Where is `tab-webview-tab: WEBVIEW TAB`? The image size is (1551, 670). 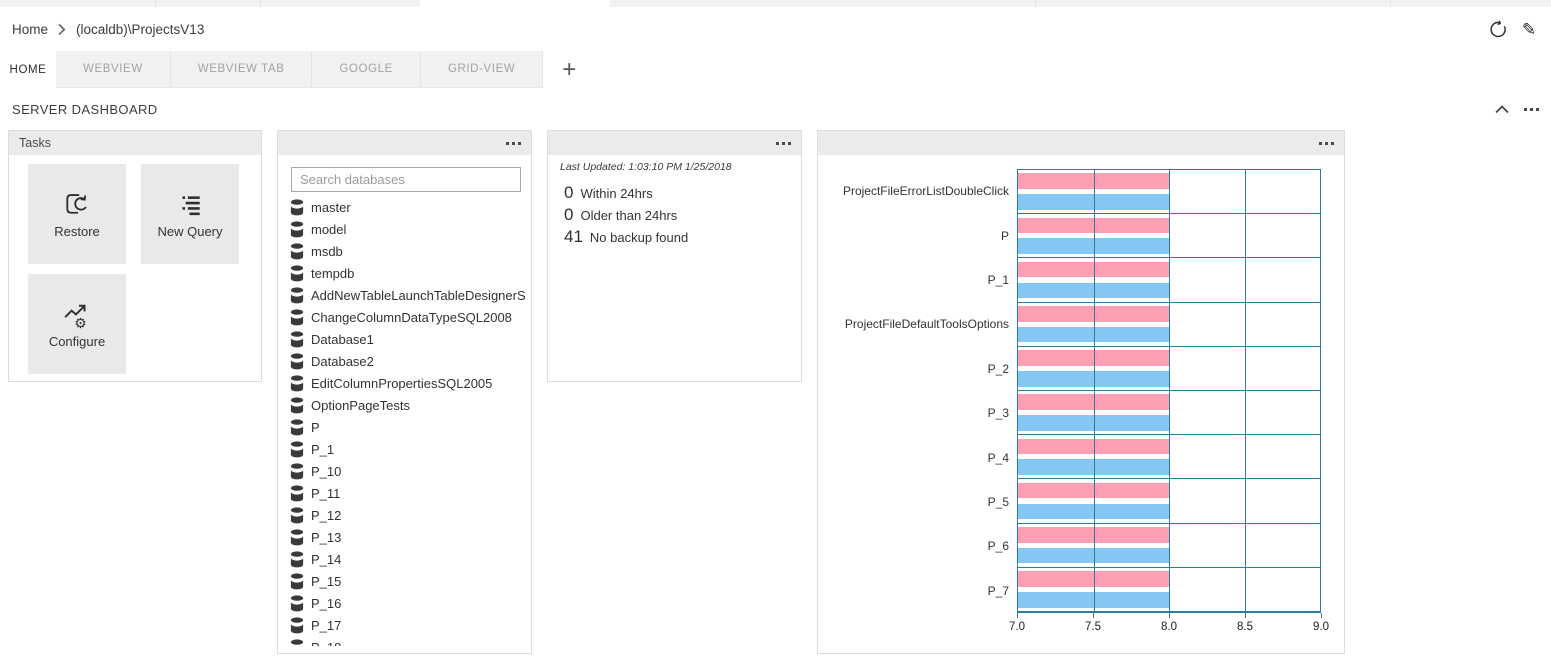
tab-webview-tab: WEBVIEW TAB is located at coordinates (241, 69).